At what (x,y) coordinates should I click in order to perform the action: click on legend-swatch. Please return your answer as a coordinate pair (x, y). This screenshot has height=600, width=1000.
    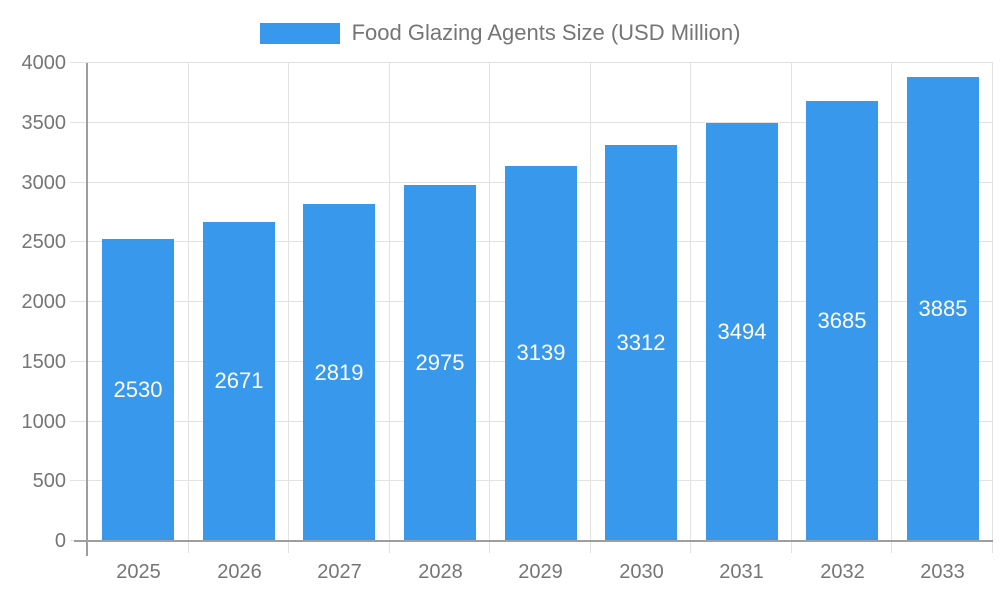
    Looking at the image, I should click on (299, 33).